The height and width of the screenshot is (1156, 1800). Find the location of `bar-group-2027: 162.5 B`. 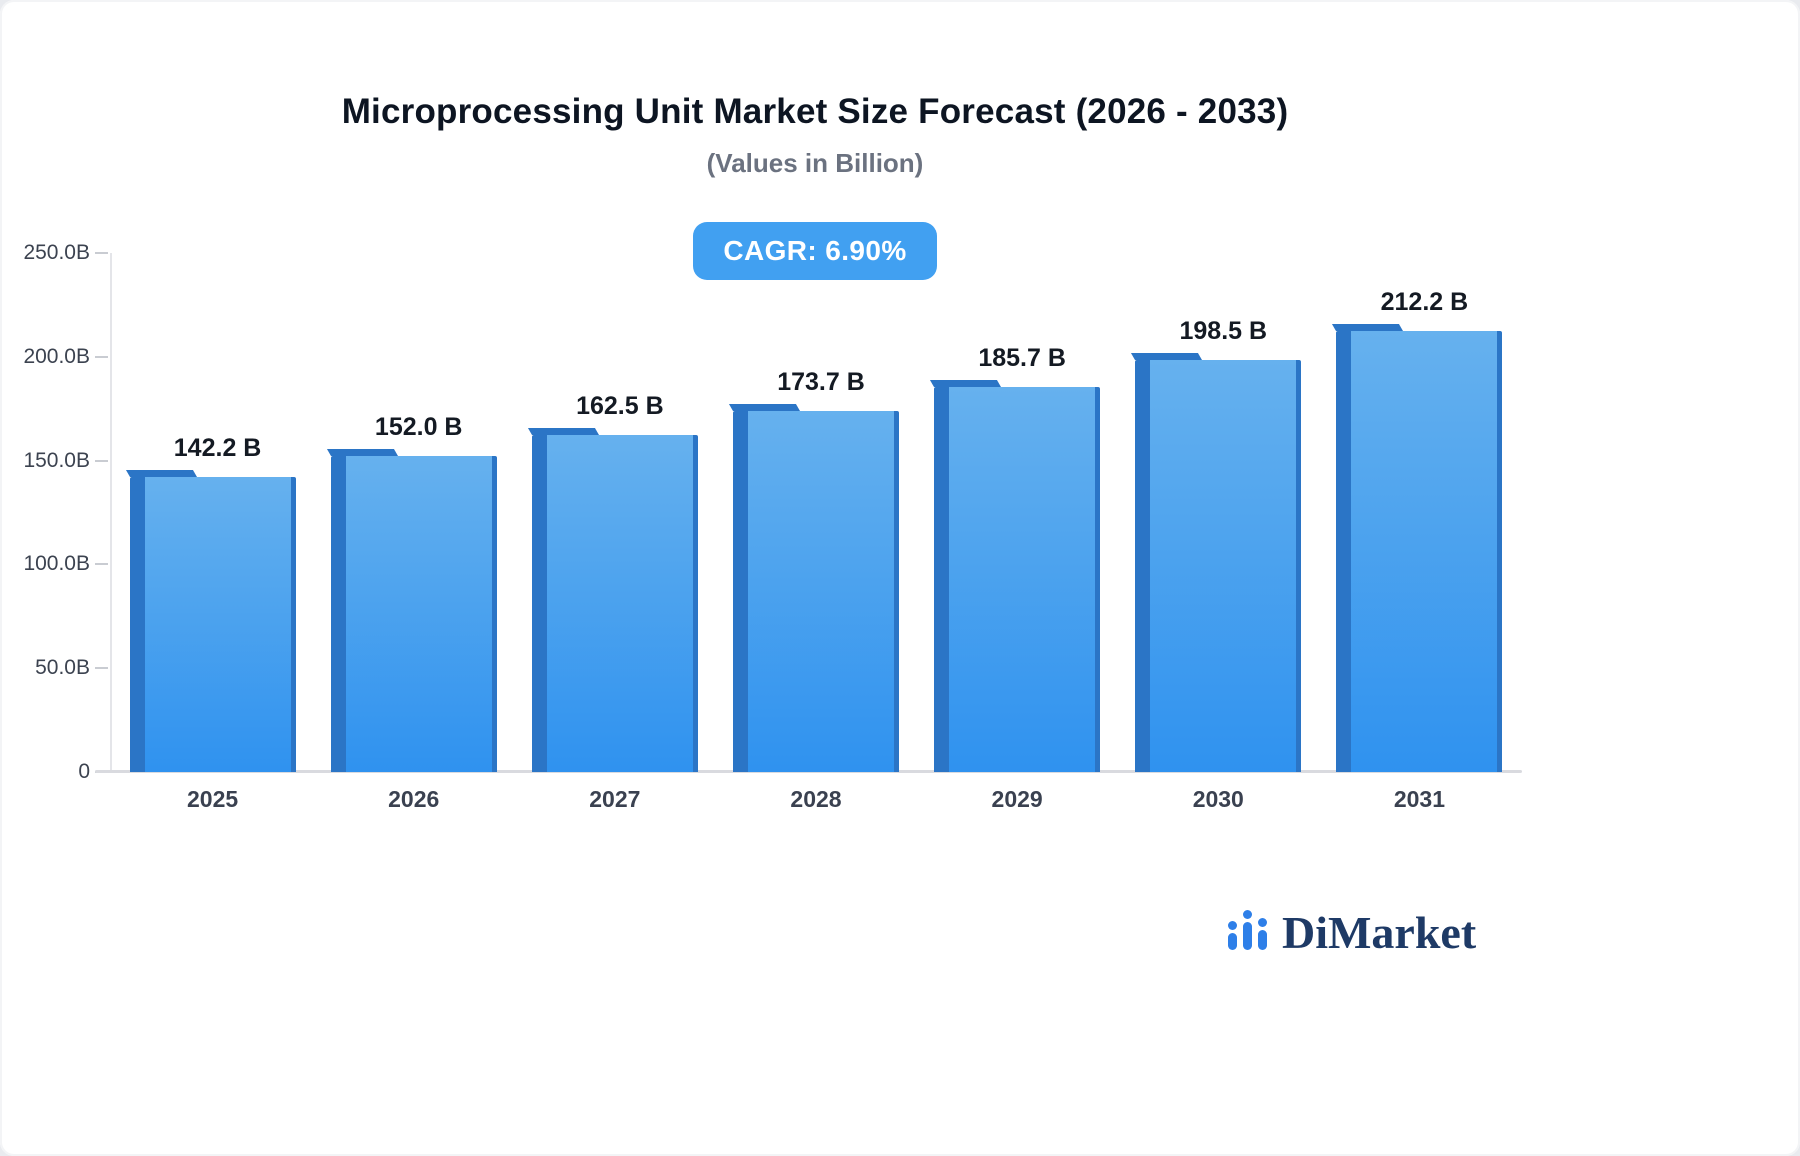

bar-group-2027: 162.5 B is located at coordinates (614, 512).